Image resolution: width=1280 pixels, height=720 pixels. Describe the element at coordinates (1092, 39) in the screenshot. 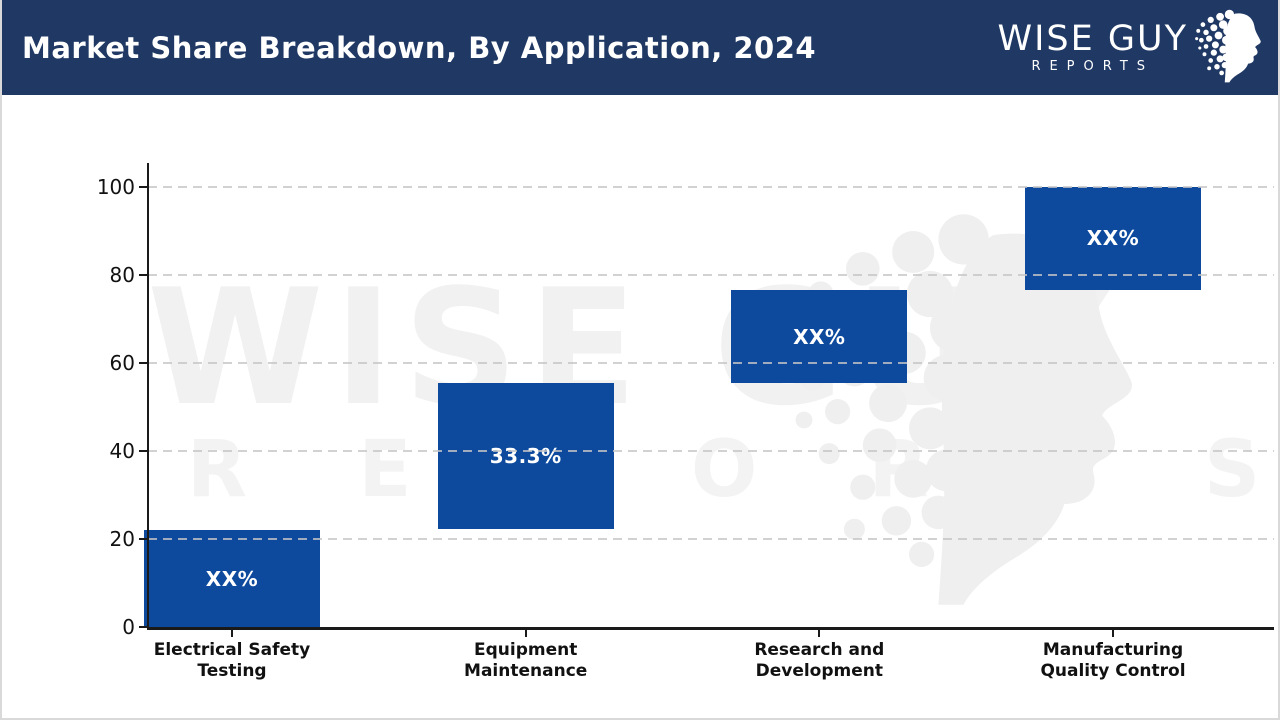

I see `logo-wordmark: WISE GUY` at that location.